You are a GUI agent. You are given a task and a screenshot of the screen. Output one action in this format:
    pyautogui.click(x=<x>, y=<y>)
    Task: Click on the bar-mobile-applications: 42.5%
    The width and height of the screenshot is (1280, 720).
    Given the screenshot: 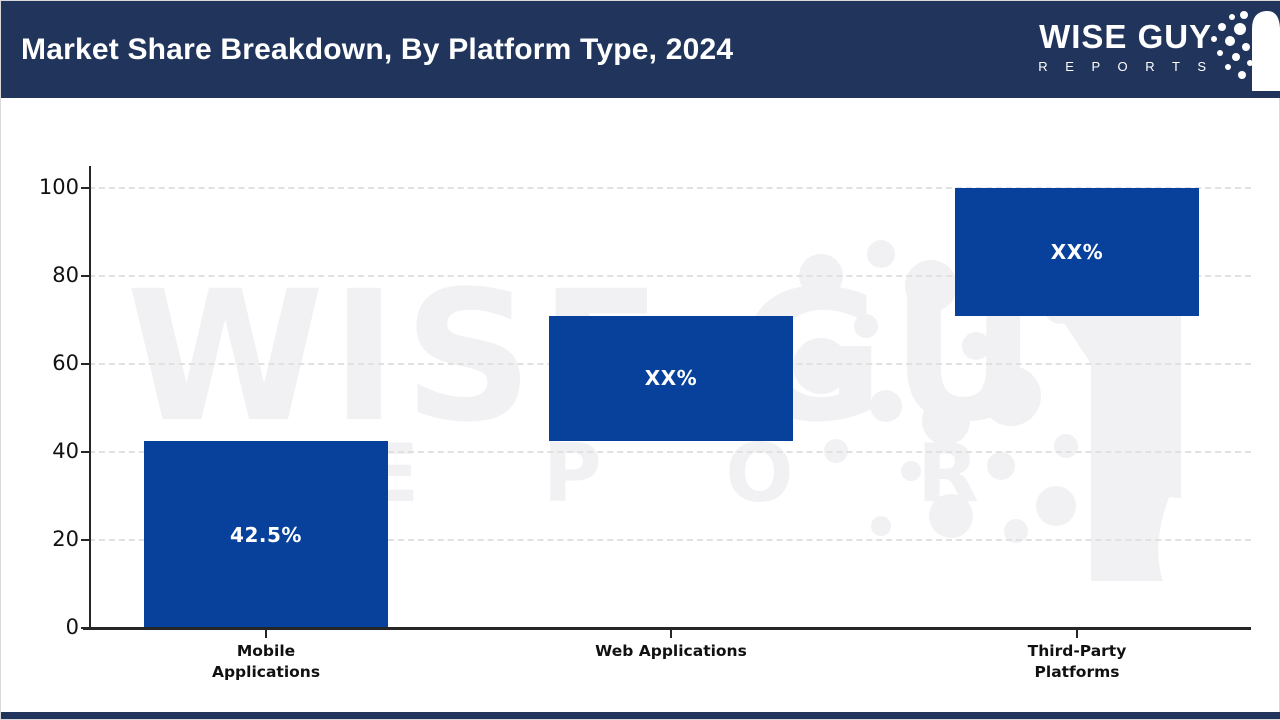 What is the action you would take?
    pyautogui.click(x=266, y=534)
    